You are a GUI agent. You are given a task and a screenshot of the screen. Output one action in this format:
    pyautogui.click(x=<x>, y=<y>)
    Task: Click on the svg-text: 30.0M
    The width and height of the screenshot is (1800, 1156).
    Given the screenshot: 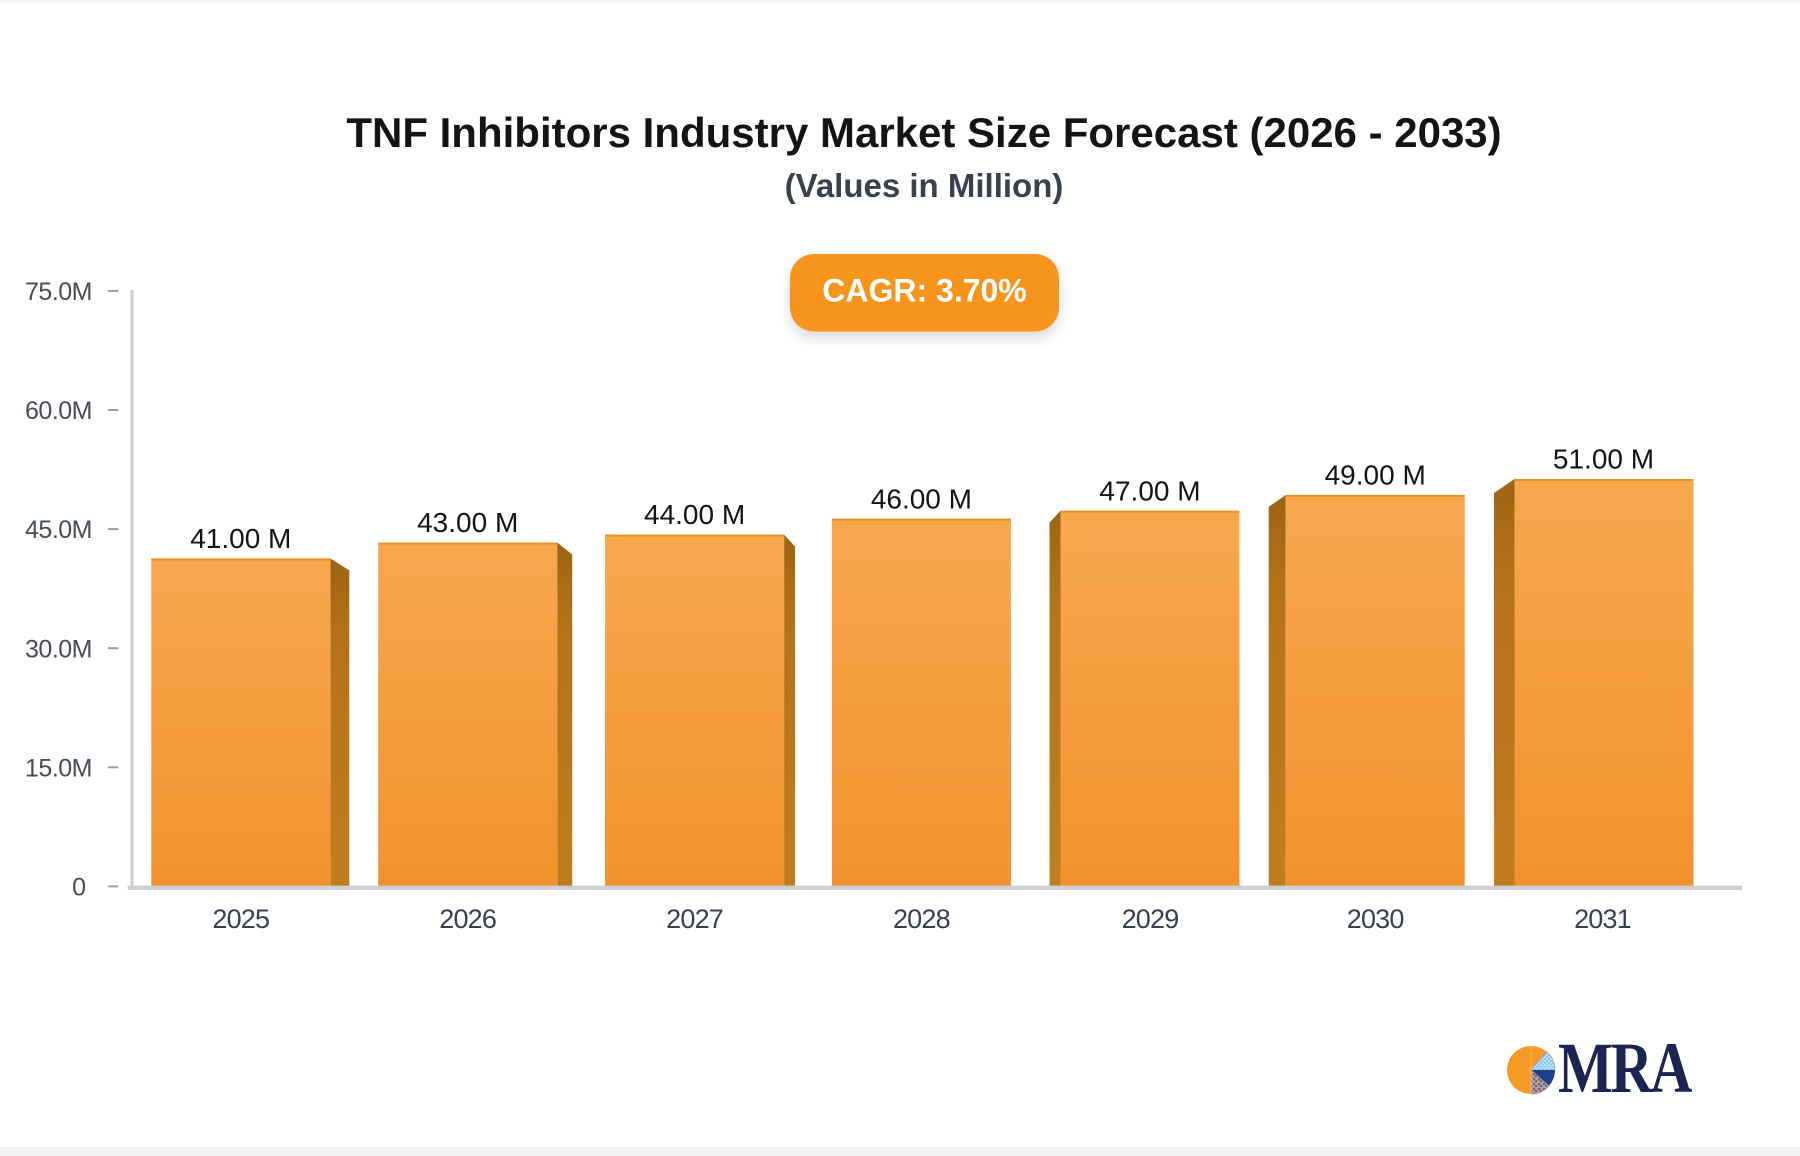 What is the action you would take?
    pyautogui.click(x=58, y=649)
    